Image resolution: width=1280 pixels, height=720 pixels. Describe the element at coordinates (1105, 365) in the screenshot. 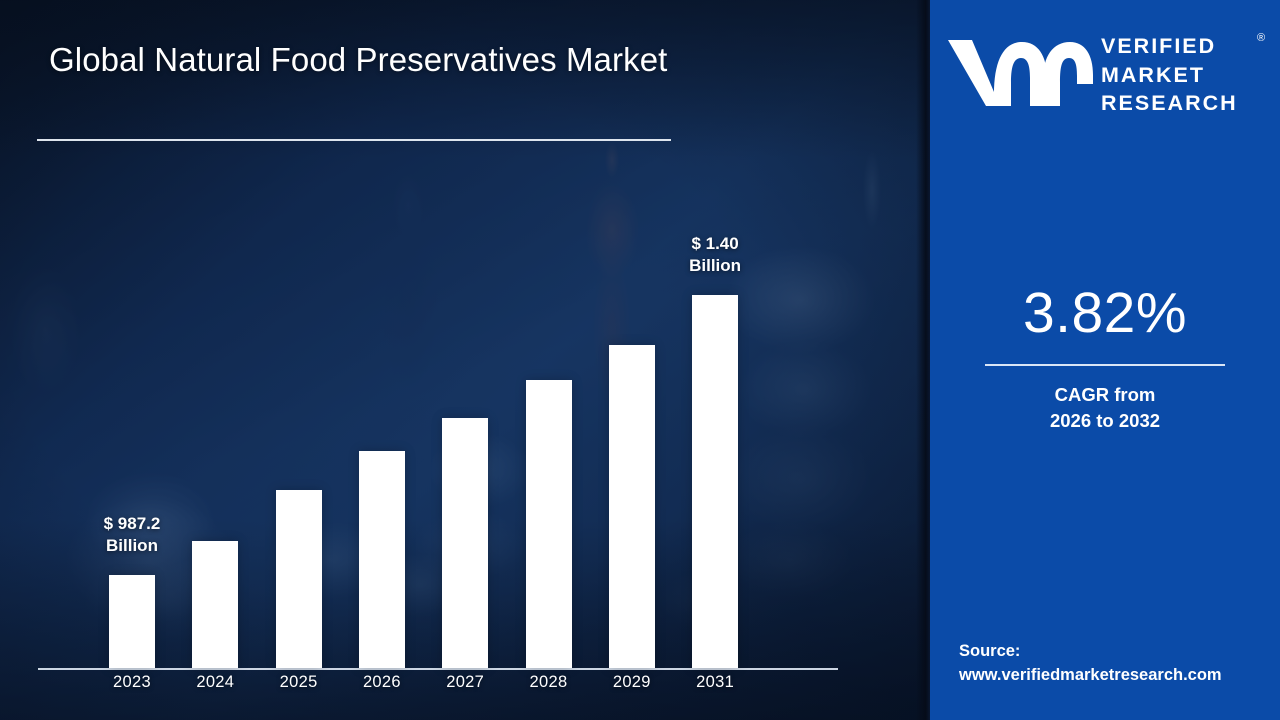

I see `cagr-divider` at that location.